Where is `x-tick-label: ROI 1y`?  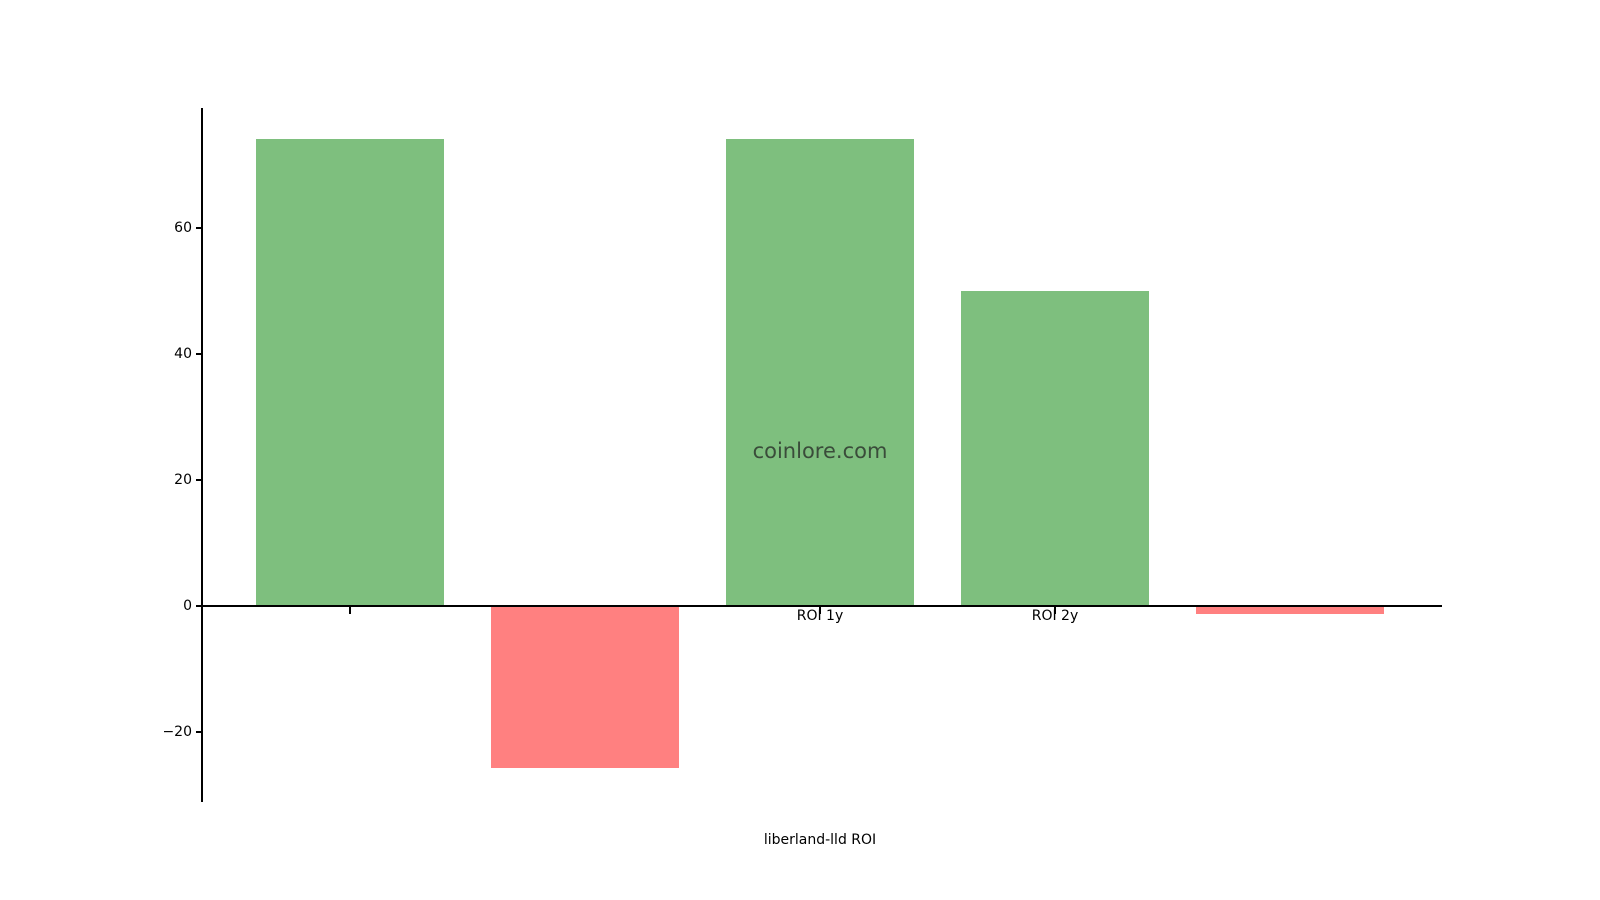 x-tick-label: ROI 1y is located at coordinates (820, 615).